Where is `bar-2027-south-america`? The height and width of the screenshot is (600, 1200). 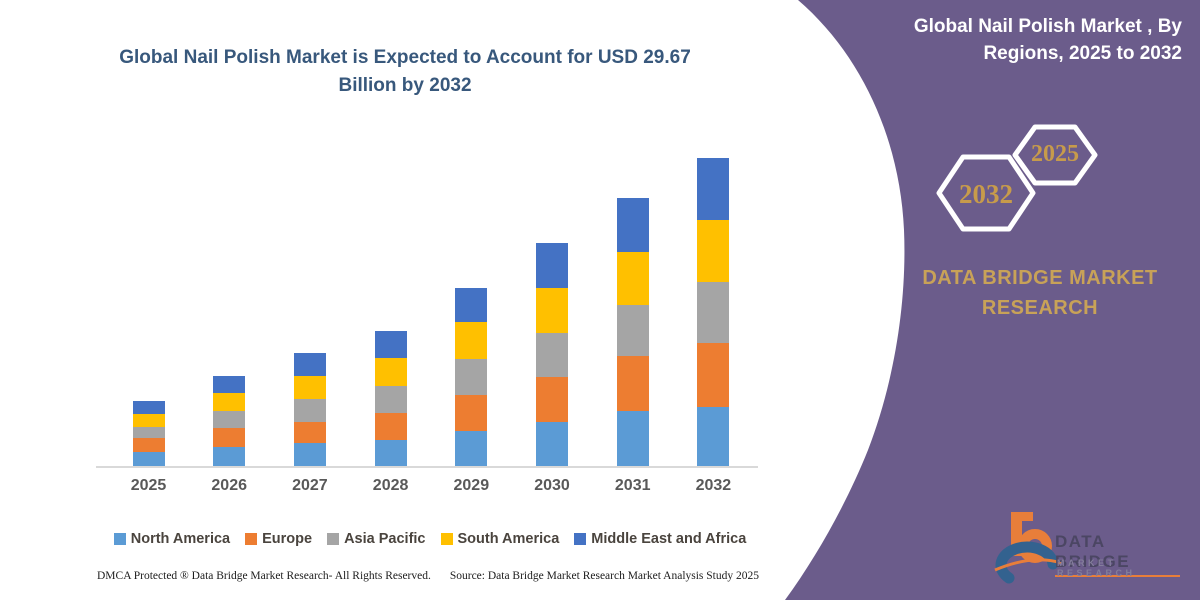 bar-2027-south-america is located at coordinates (309, 387).